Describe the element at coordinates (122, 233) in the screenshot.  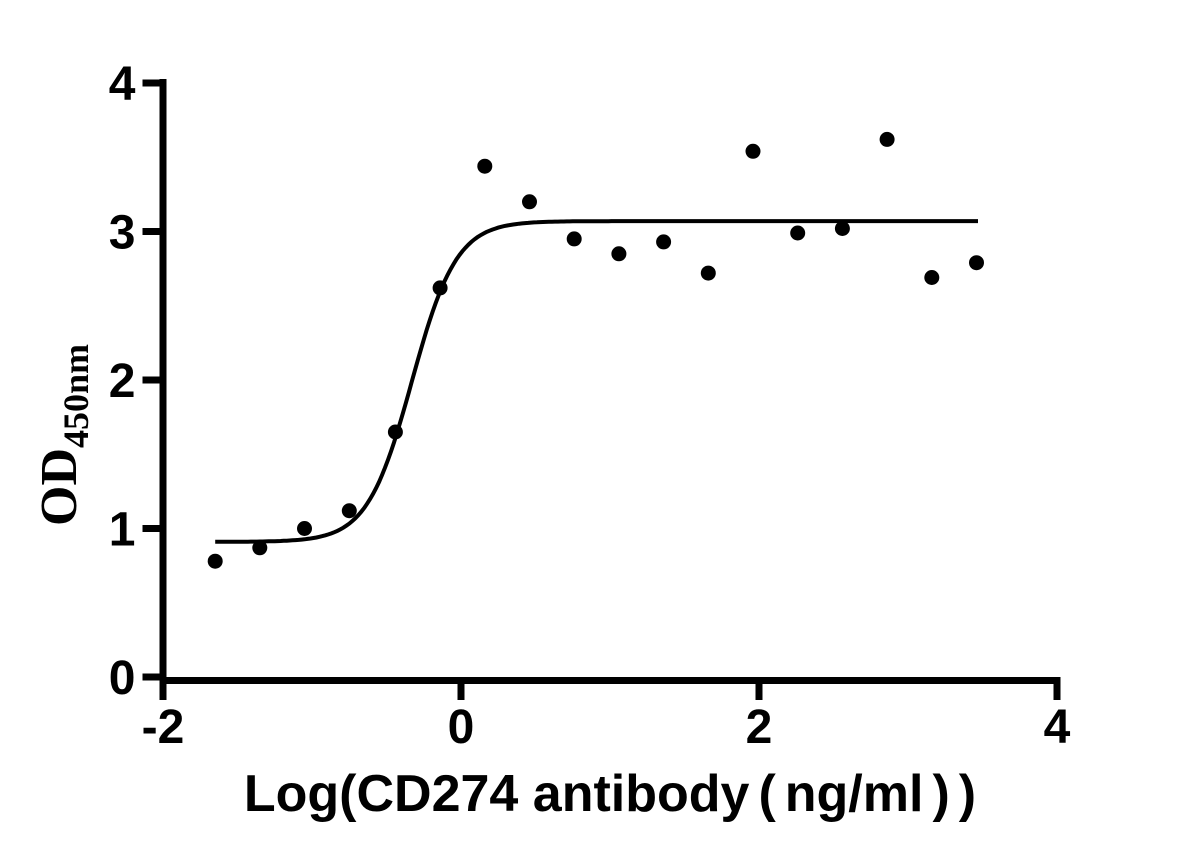
I see `y-tick-label: 3` at that location.